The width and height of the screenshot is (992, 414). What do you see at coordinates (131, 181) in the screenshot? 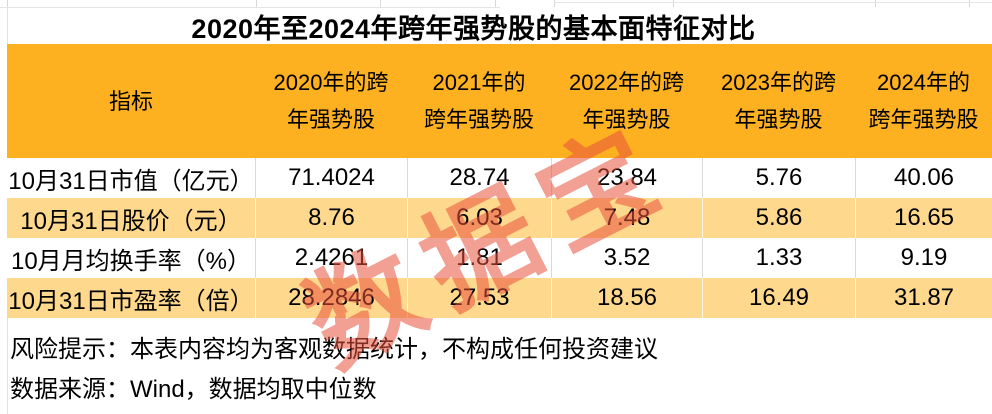
I see `row-label: 10月31日市值（亿元）` at bounding box center [131, 181].